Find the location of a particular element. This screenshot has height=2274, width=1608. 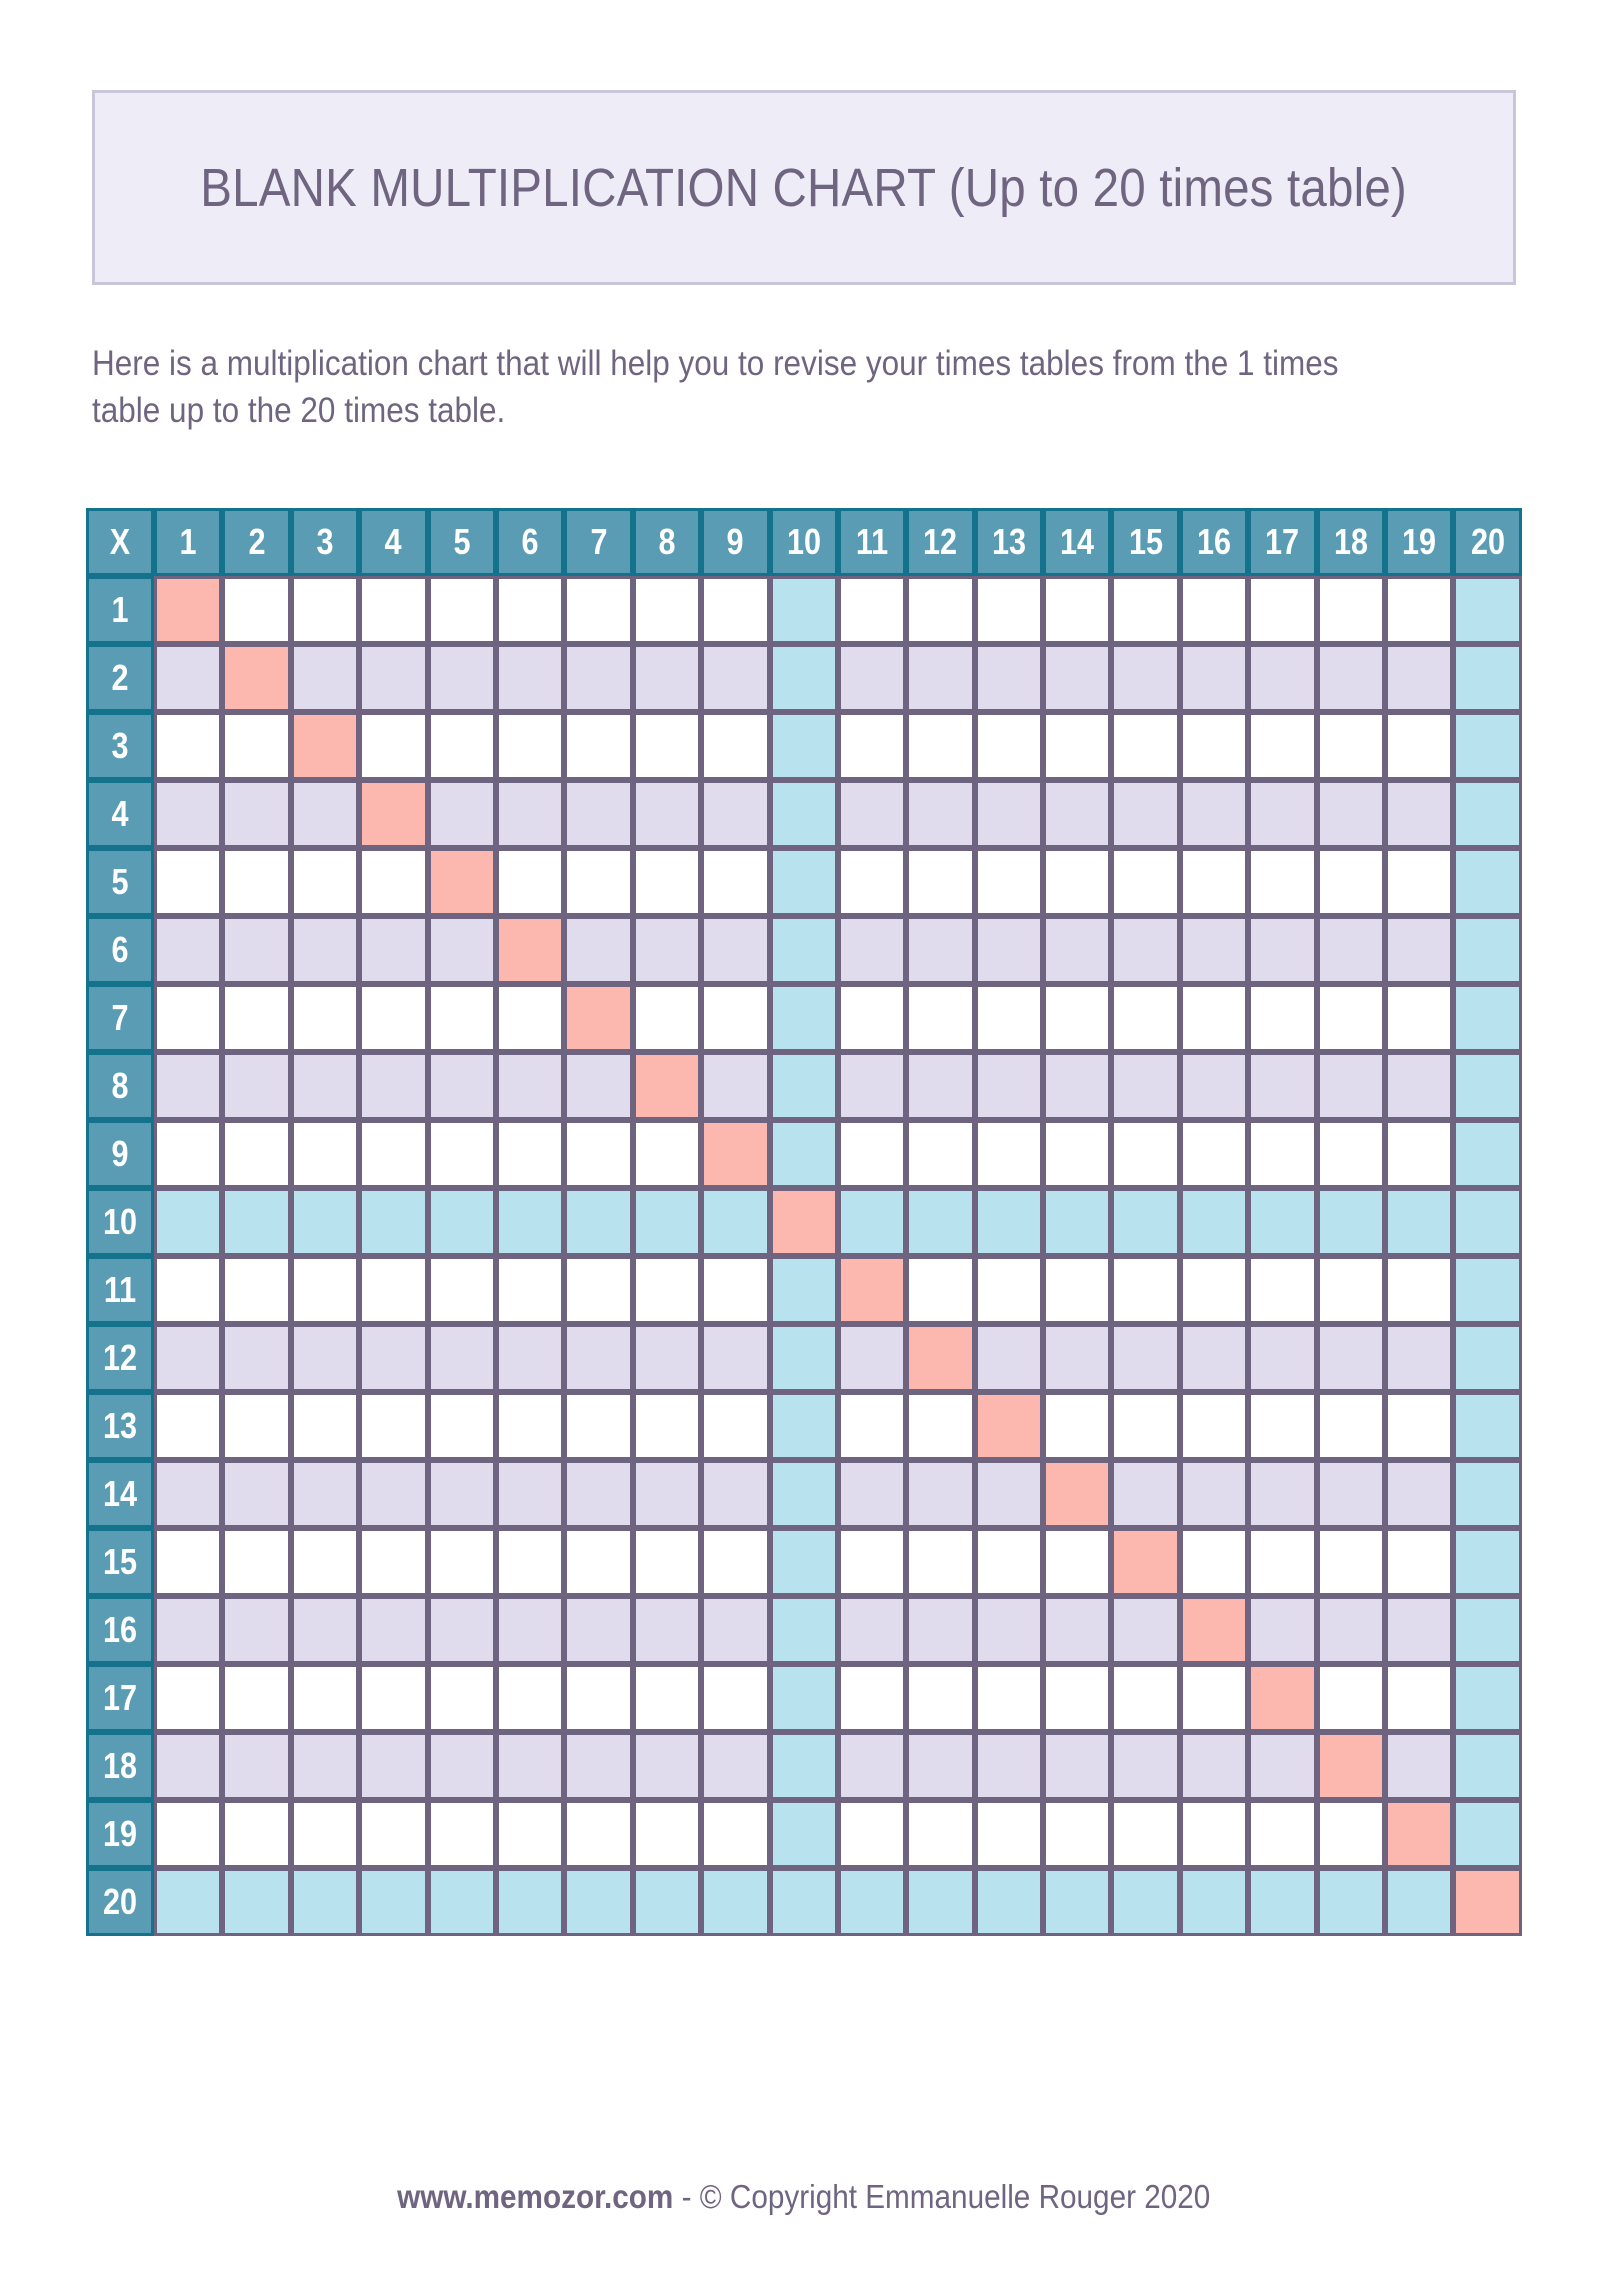

column-header-6: 6 is located at coordinates (530, 542).